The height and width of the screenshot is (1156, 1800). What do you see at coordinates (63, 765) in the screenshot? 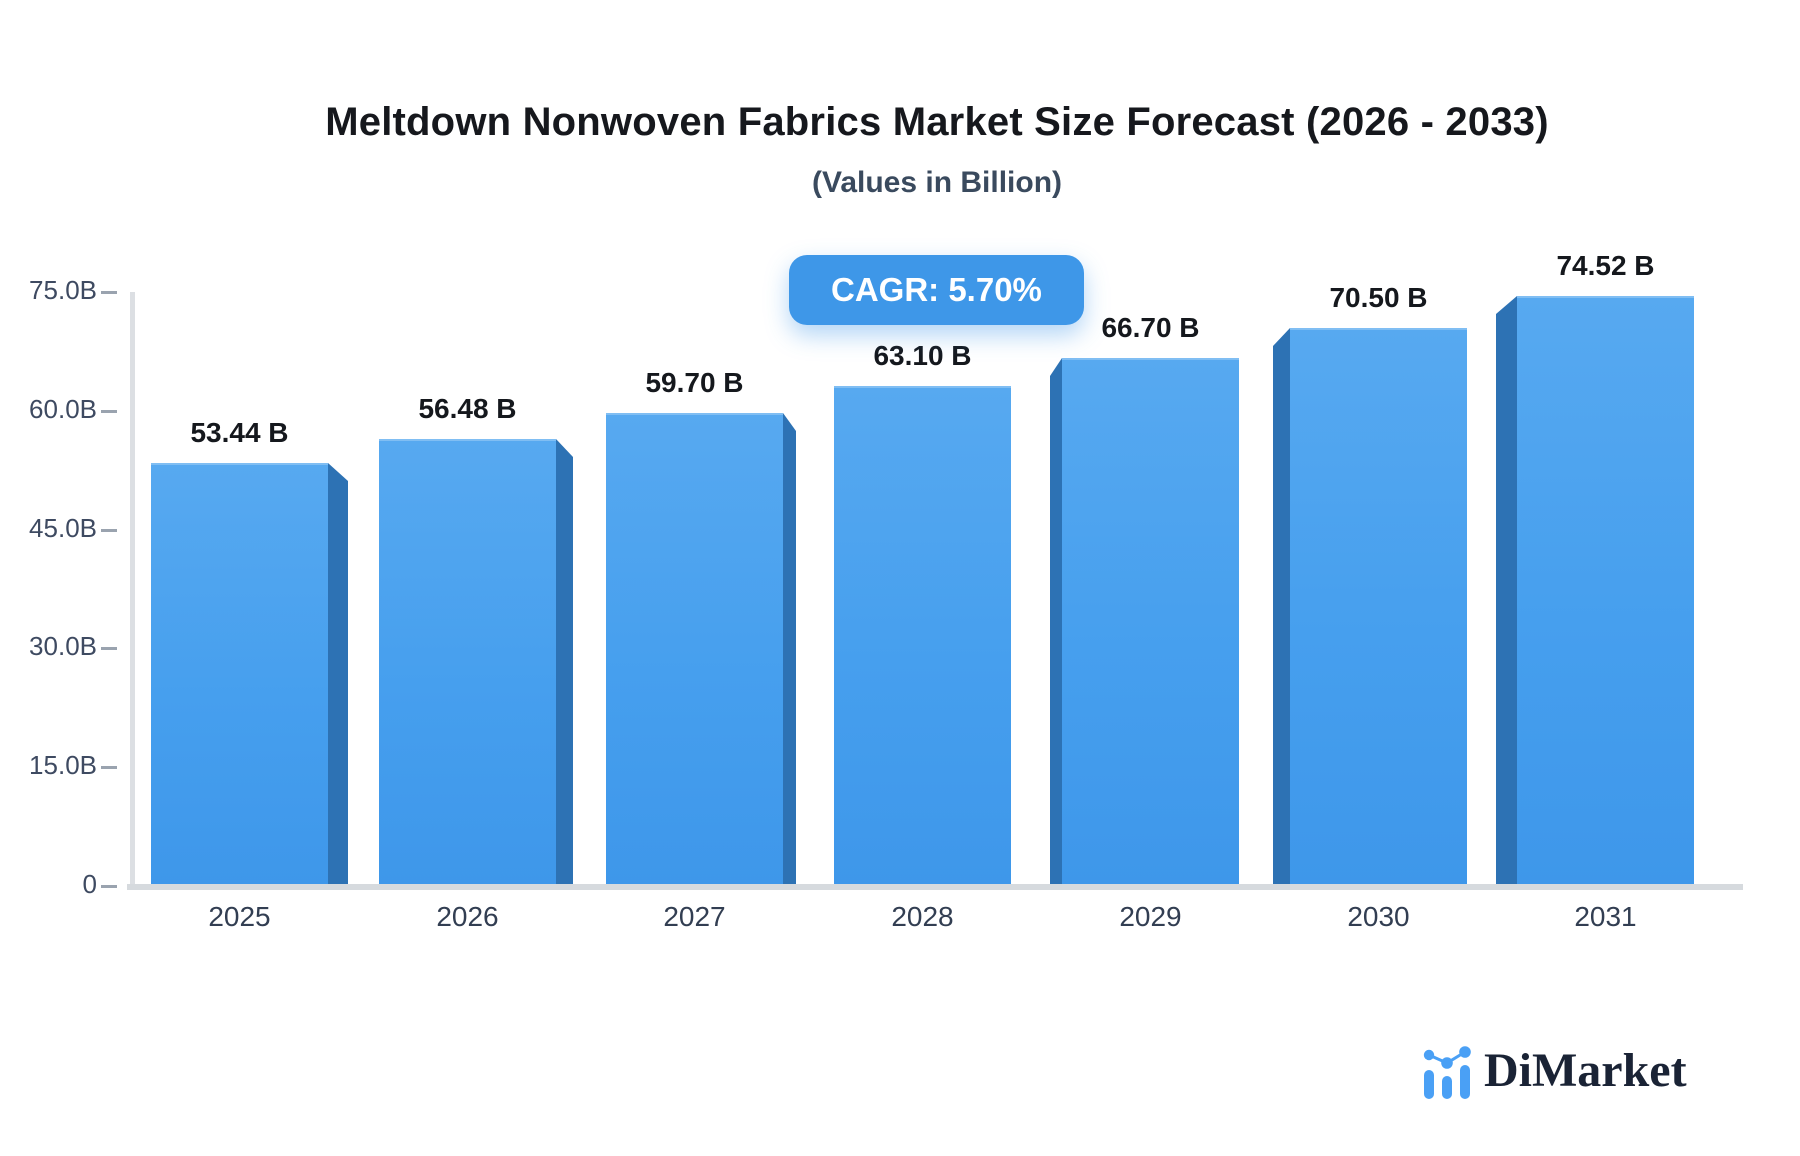
I see `y-tick-label: 15.0B` at bounding box center [63, 765].